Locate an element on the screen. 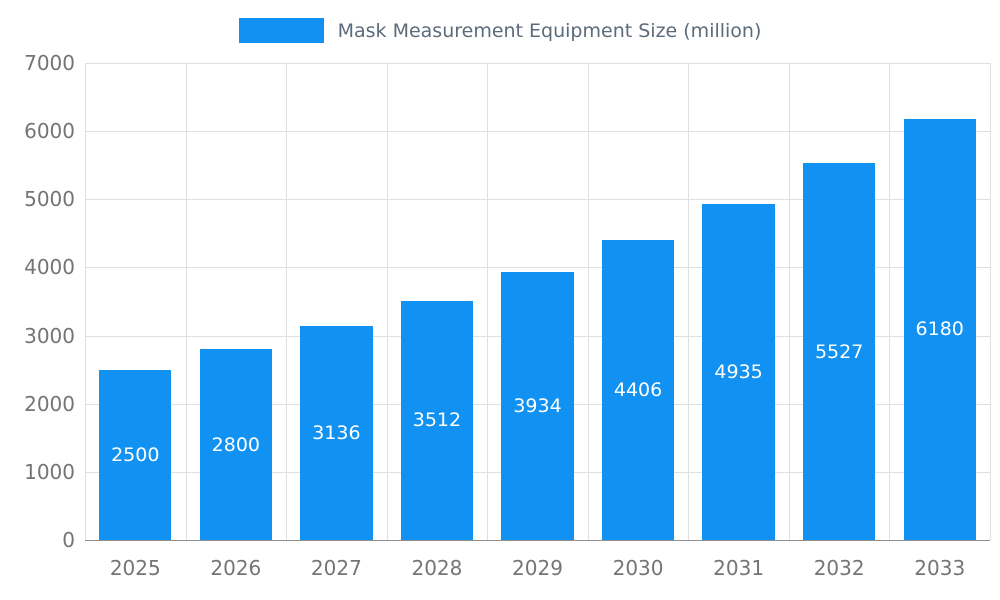 The width and height of the screenshot is (1000, 600). bar-value-label: 4406 is located at coordinates (638, 389).